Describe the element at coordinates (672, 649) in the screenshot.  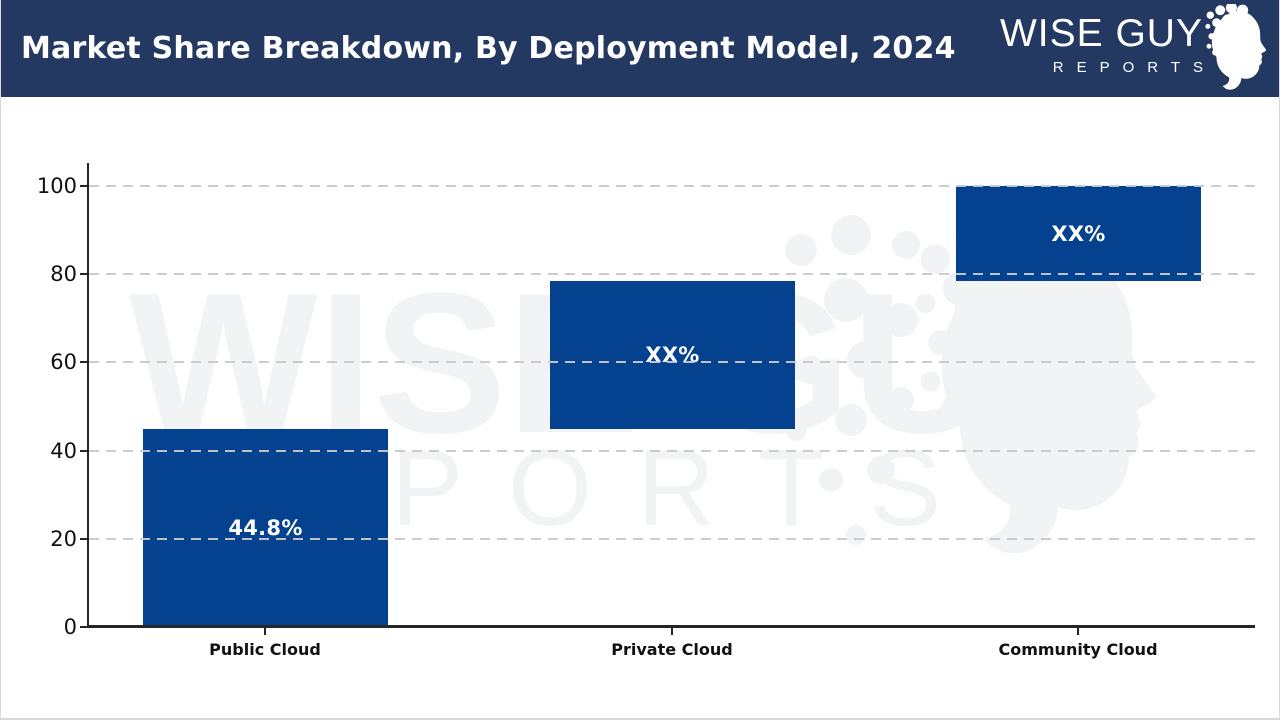
I see `x-category-label-private-cloud: Private Cloud` at that location.